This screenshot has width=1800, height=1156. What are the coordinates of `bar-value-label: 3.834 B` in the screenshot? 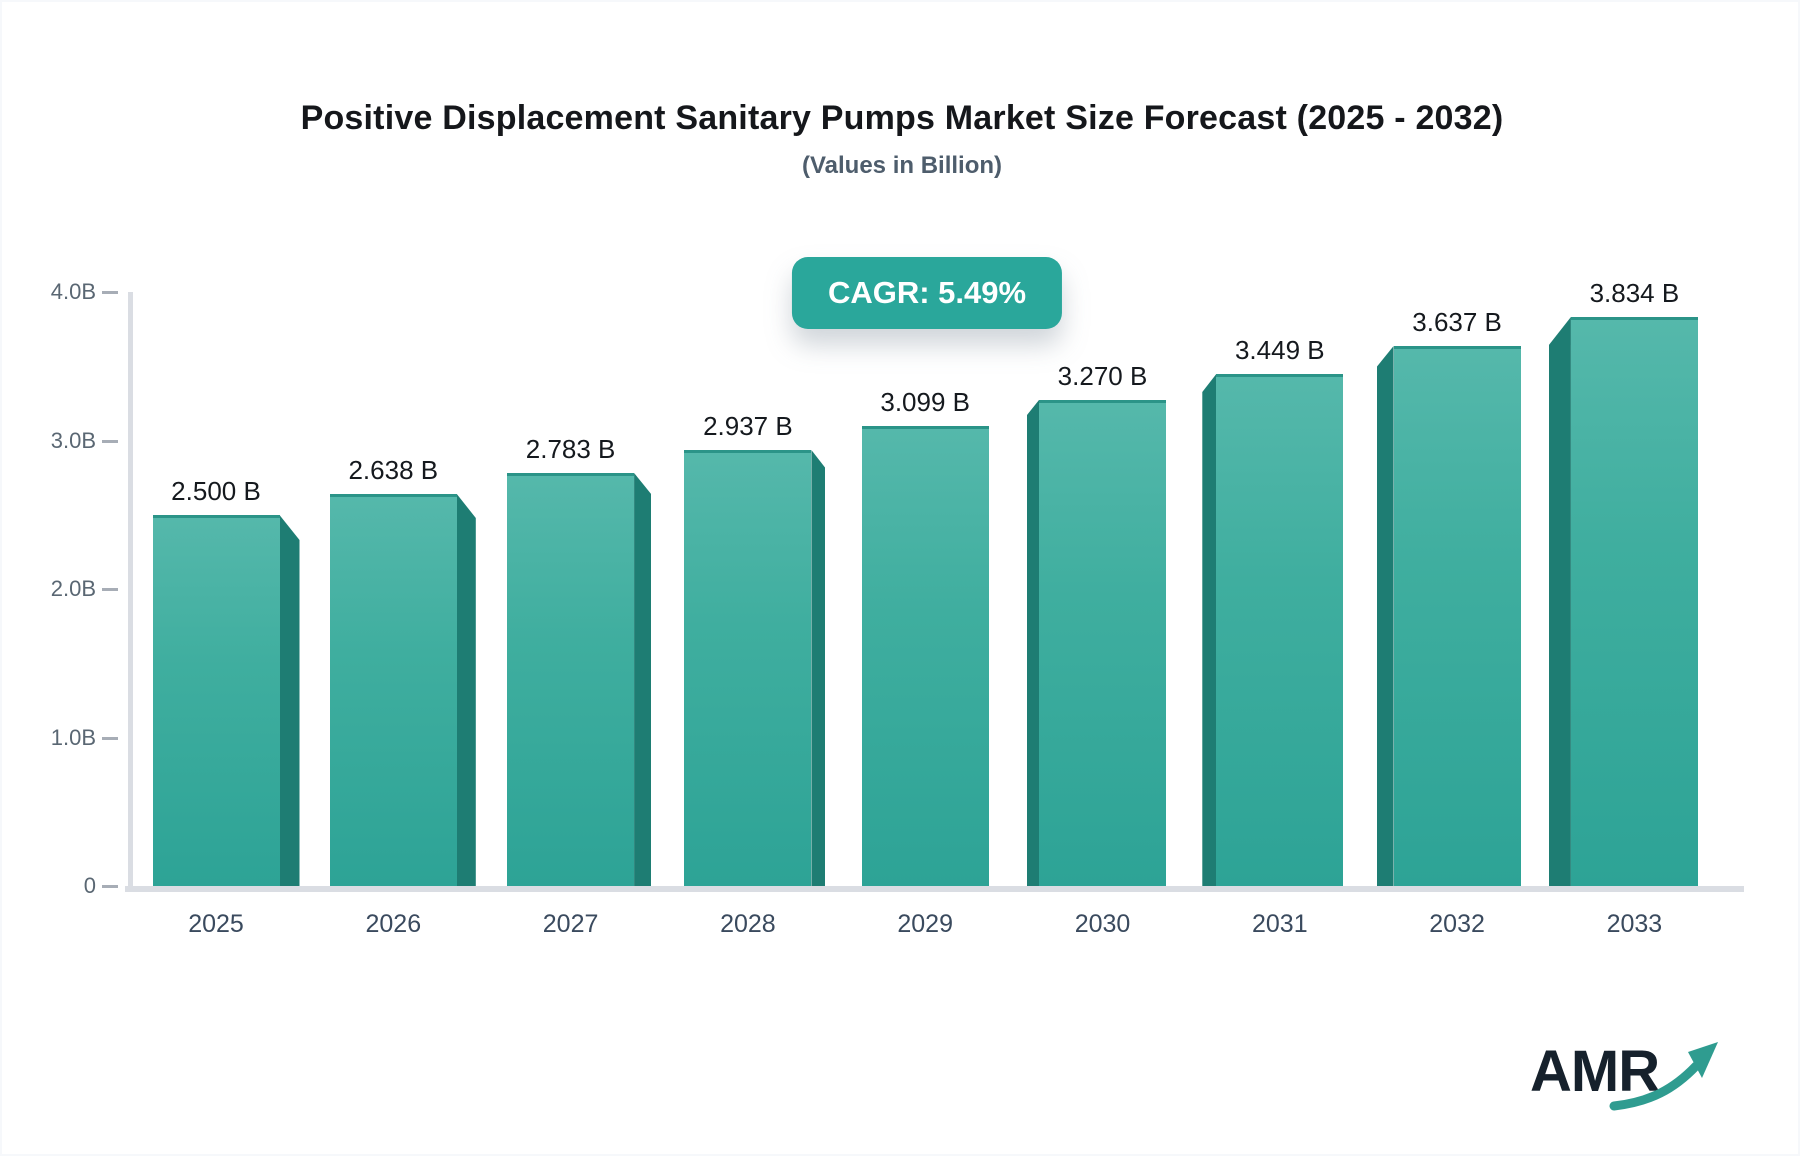 It's located at (1634, 293).